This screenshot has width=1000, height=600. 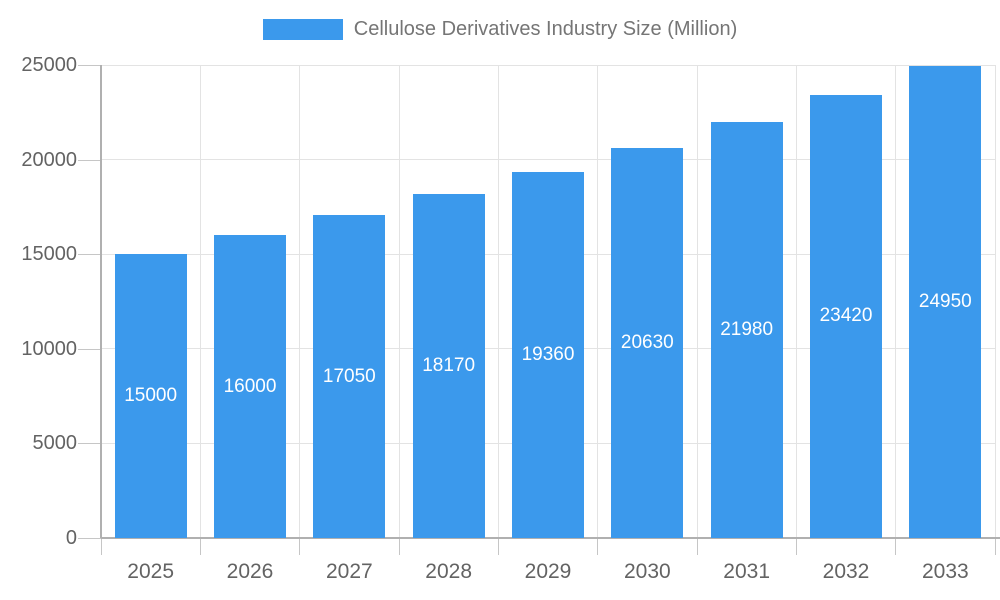 I want to click on x-tick-label: 2027, so click(x=349, y=571).